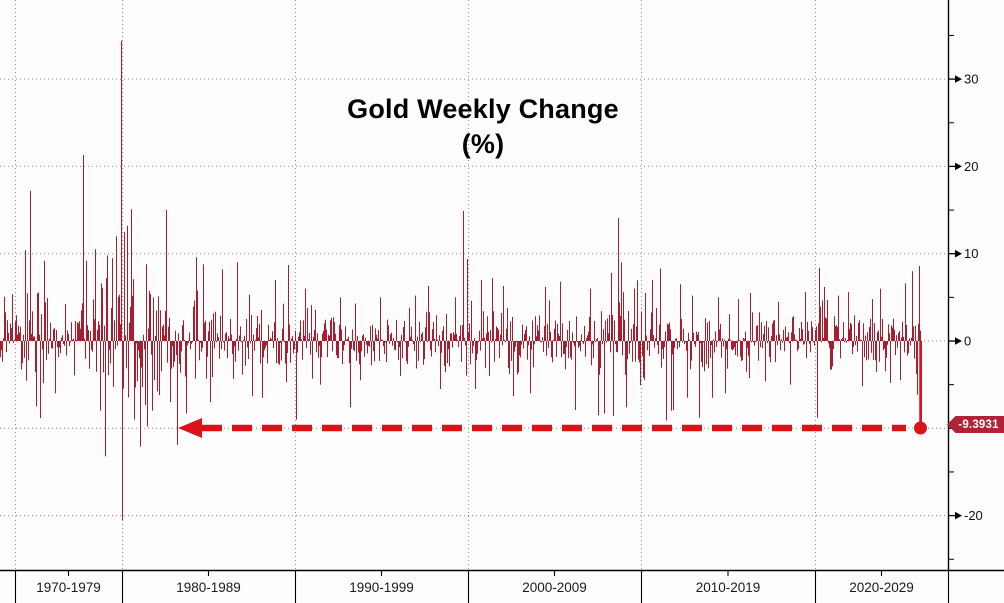 The width and height of the screenshot is (1004, 603). Describe the element at coordinates (971, 79) in the screenshot. I see `y-tick-label: 30` at that location.